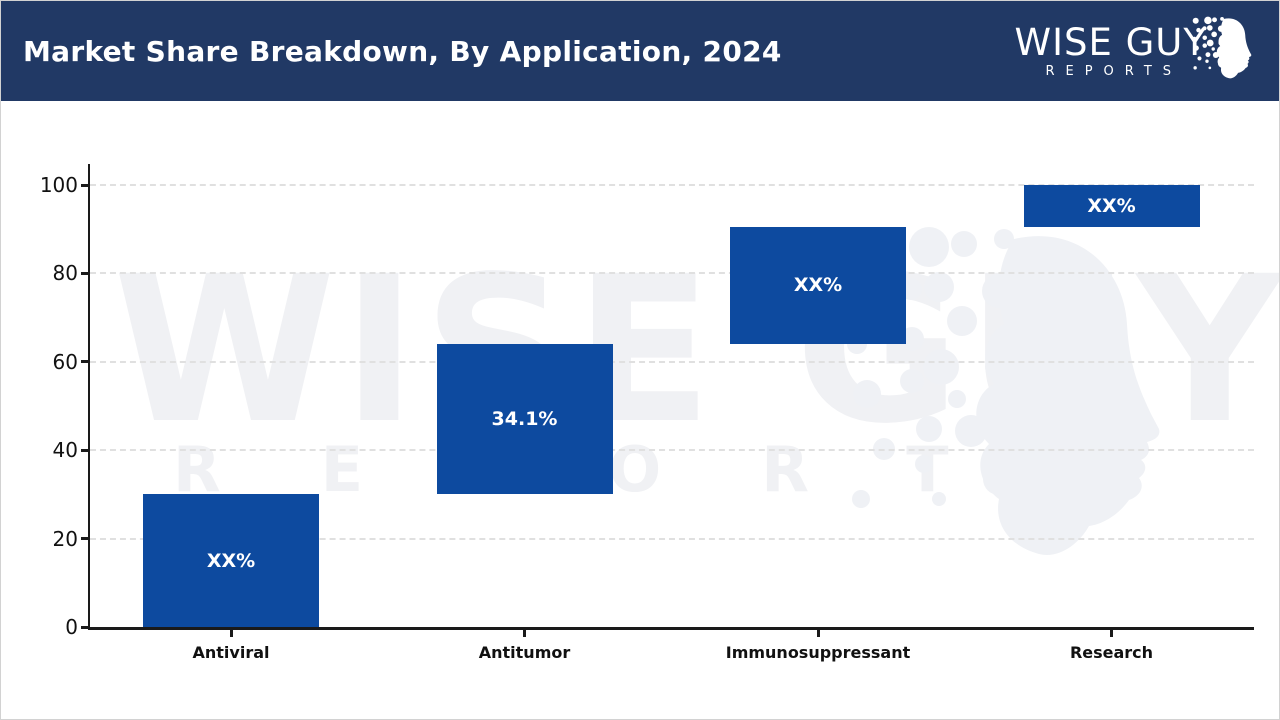 The width and height of the screenshot is (1280, 720). What do you see at coordinates (65, 450) in the screenshot?
I see `y-tick-label-40: 40` at bounding box center [65, 450].